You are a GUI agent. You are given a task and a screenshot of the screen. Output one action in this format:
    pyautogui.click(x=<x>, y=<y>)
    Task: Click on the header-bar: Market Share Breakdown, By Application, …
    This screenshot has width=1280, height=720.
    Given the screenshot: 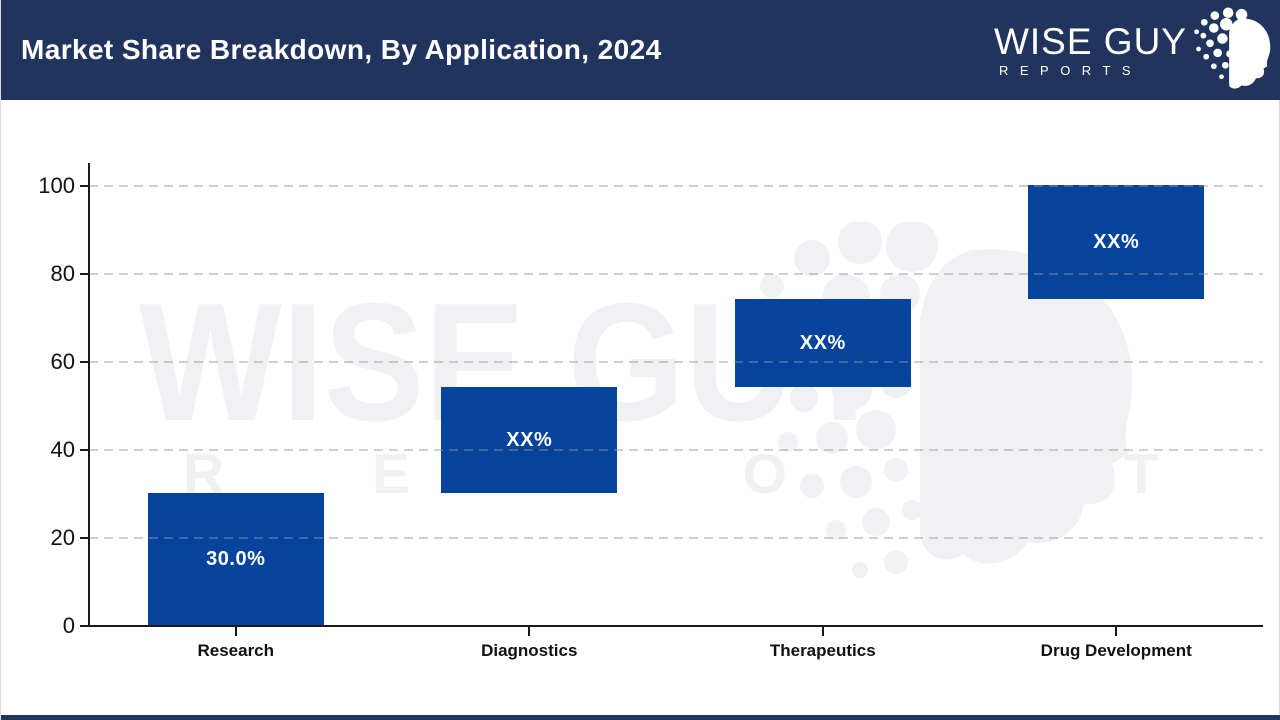 What is the action you would take?
    pyautogui.click(x=640, y=50)
    